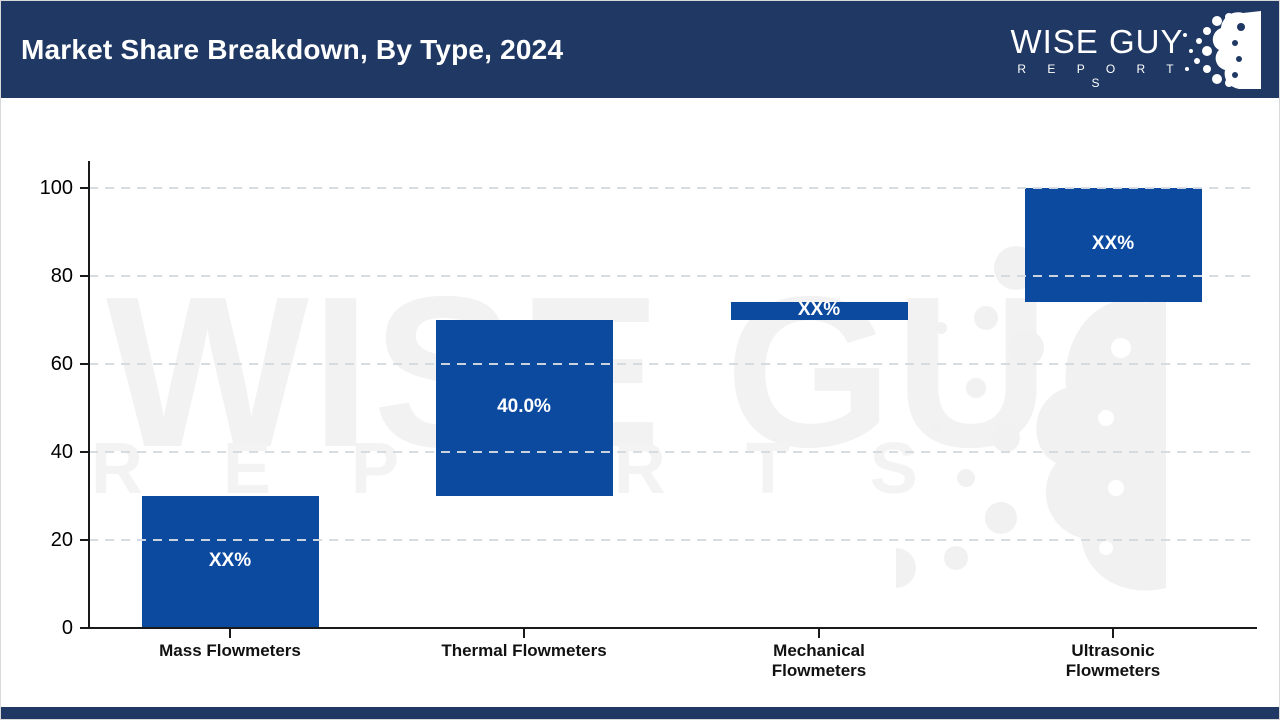  Describe the element at coordinates (67, 628) in the screenshot. I see `y-tick-label-0: 0` at that location.